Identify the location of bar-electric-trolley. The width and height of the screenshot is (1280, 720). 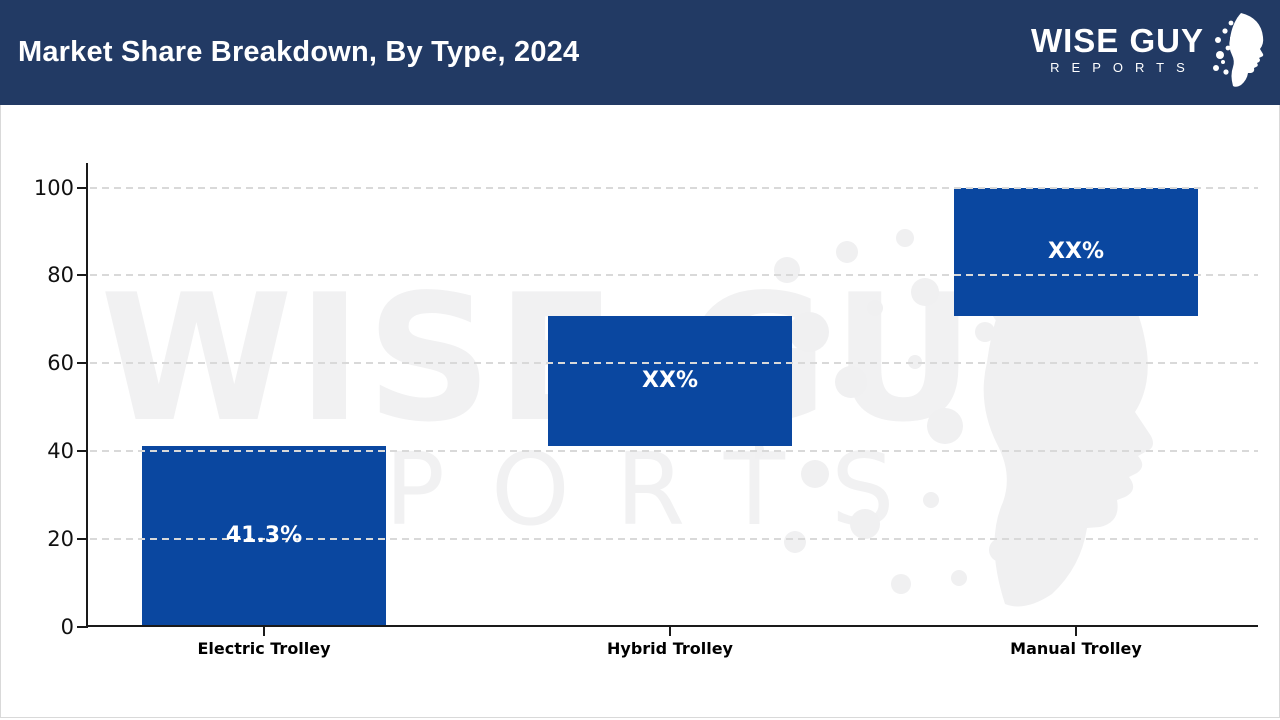
(264, 536).